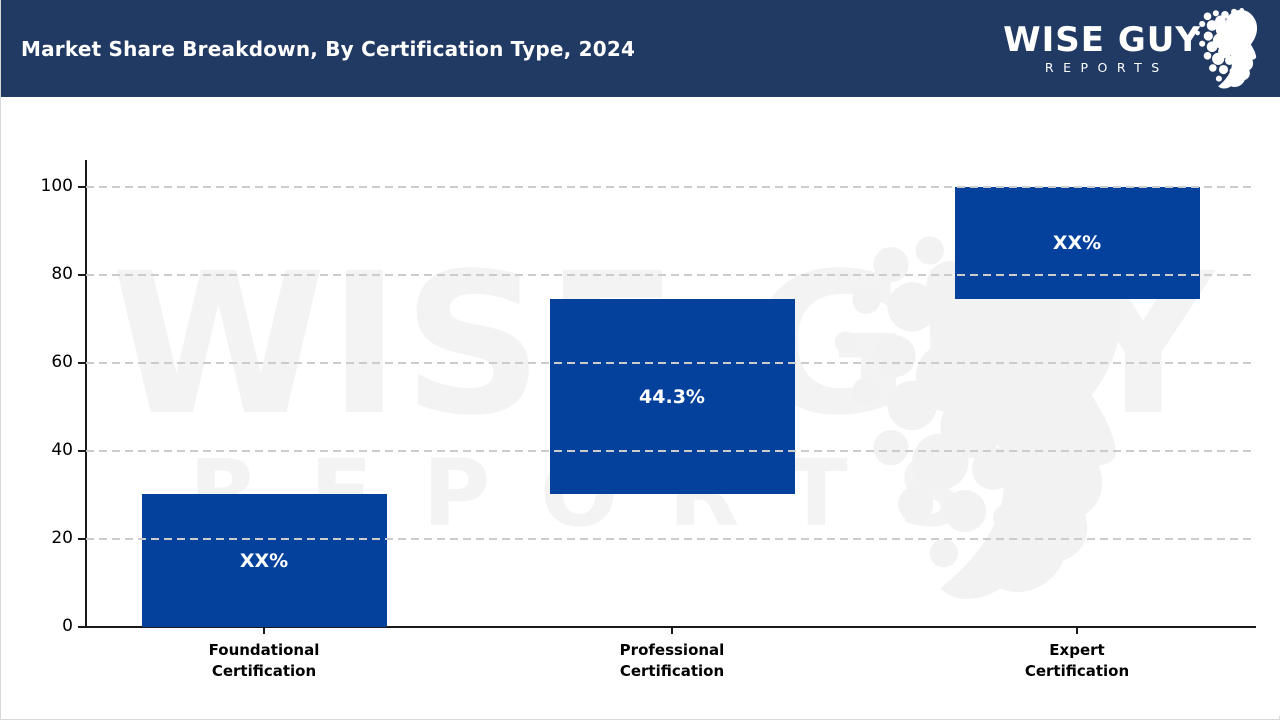 The width and height of the screenshot is (1280, 720). What do you see at coordinates (1106, 67) in the screenshot?
I see `logo-subtitle: REPORTS` at bounding box center [1106, 67].